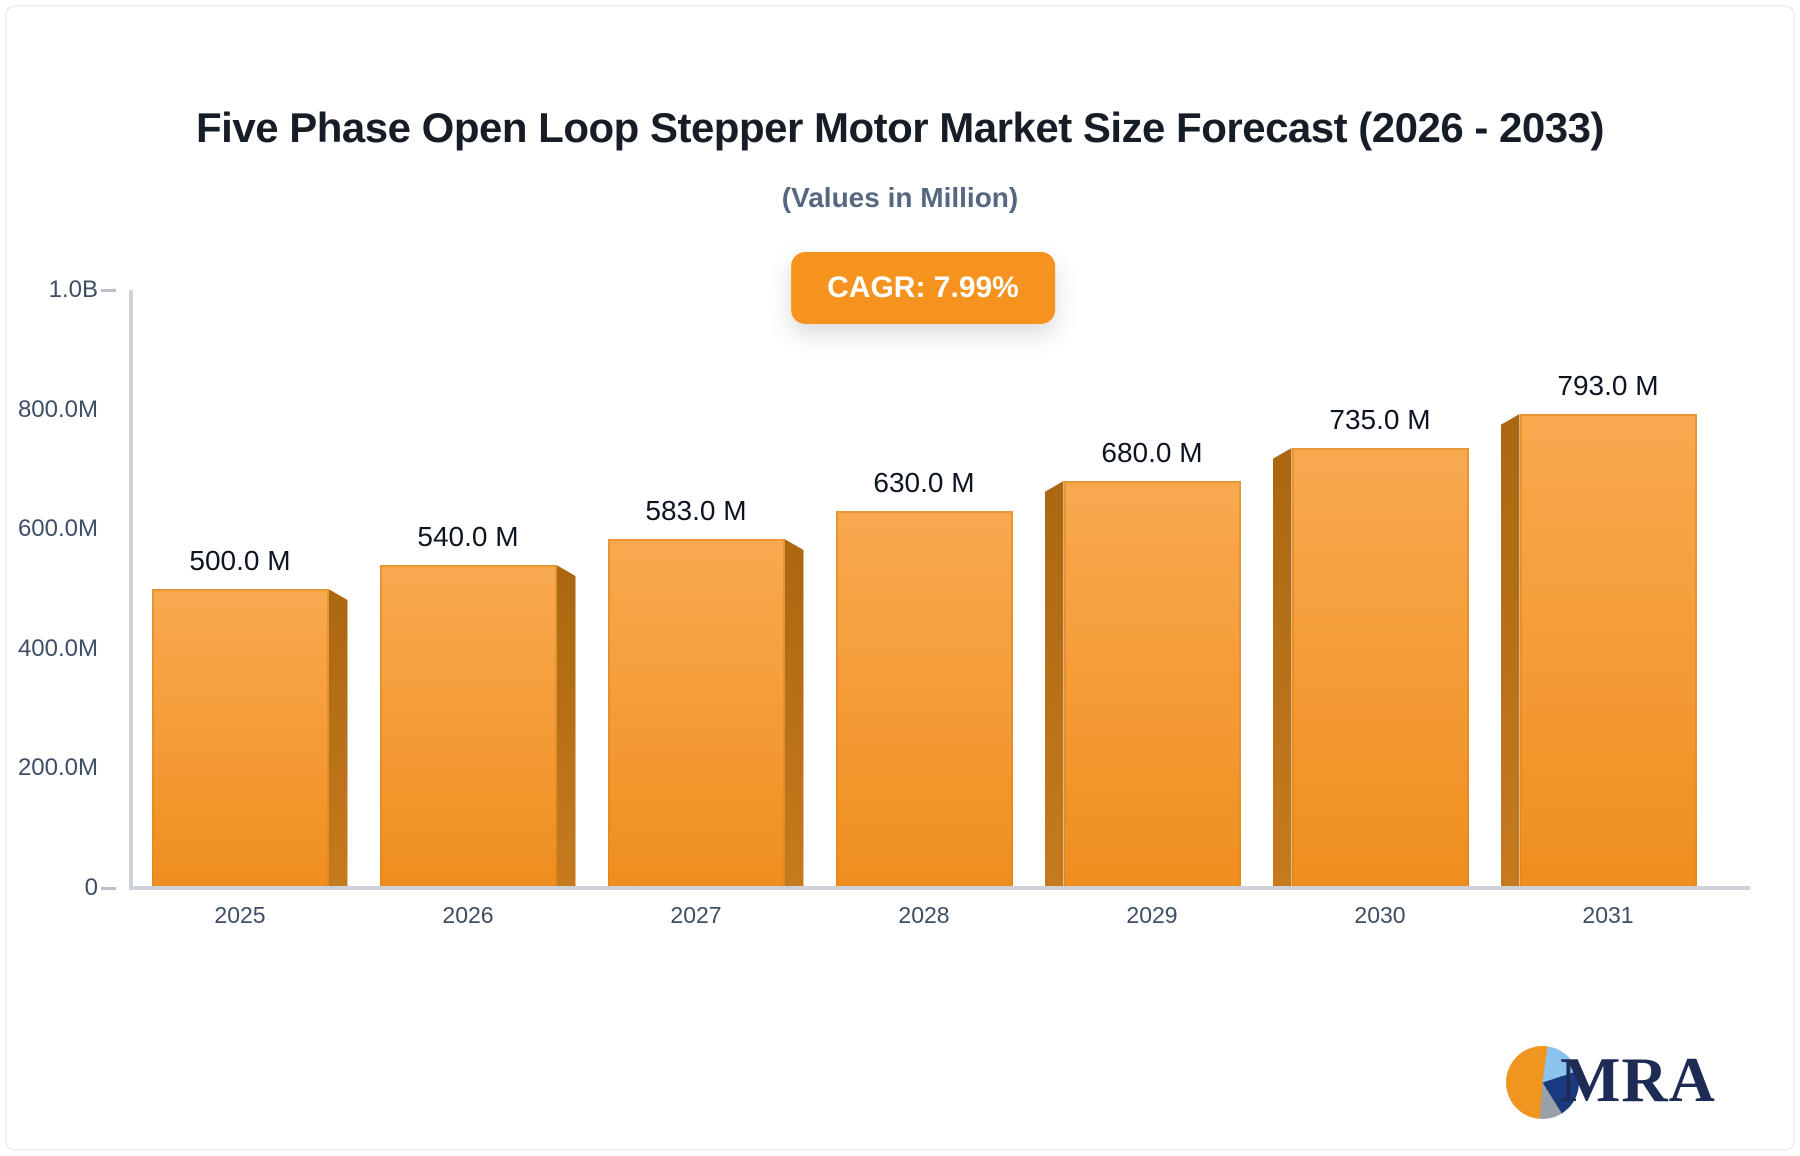  I want to click on y-tick-label: 400.0M, so click(57, 648).